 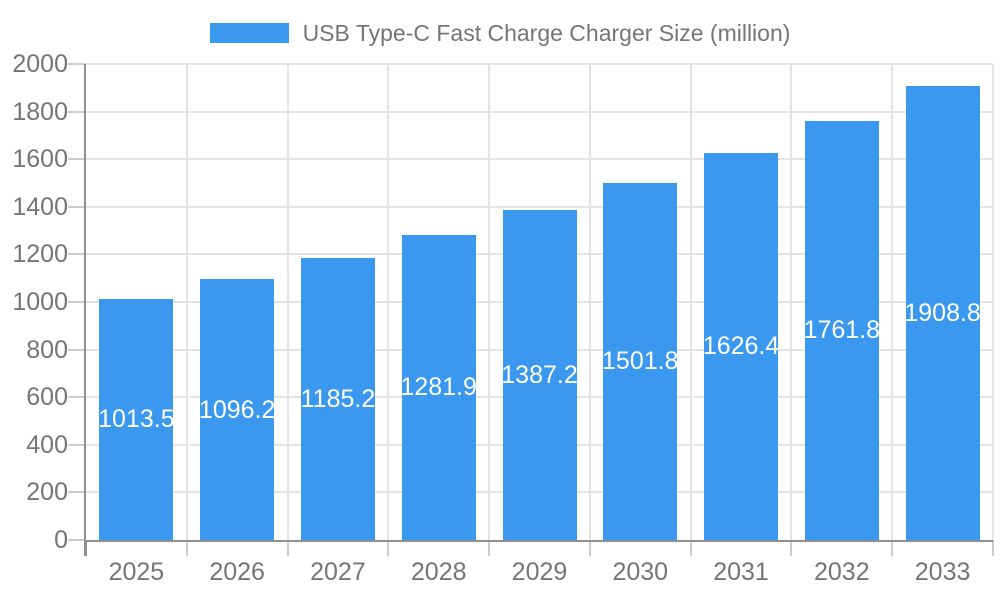 I want to click on bar-value-label: 1185.2, so click(x=338, y=398).